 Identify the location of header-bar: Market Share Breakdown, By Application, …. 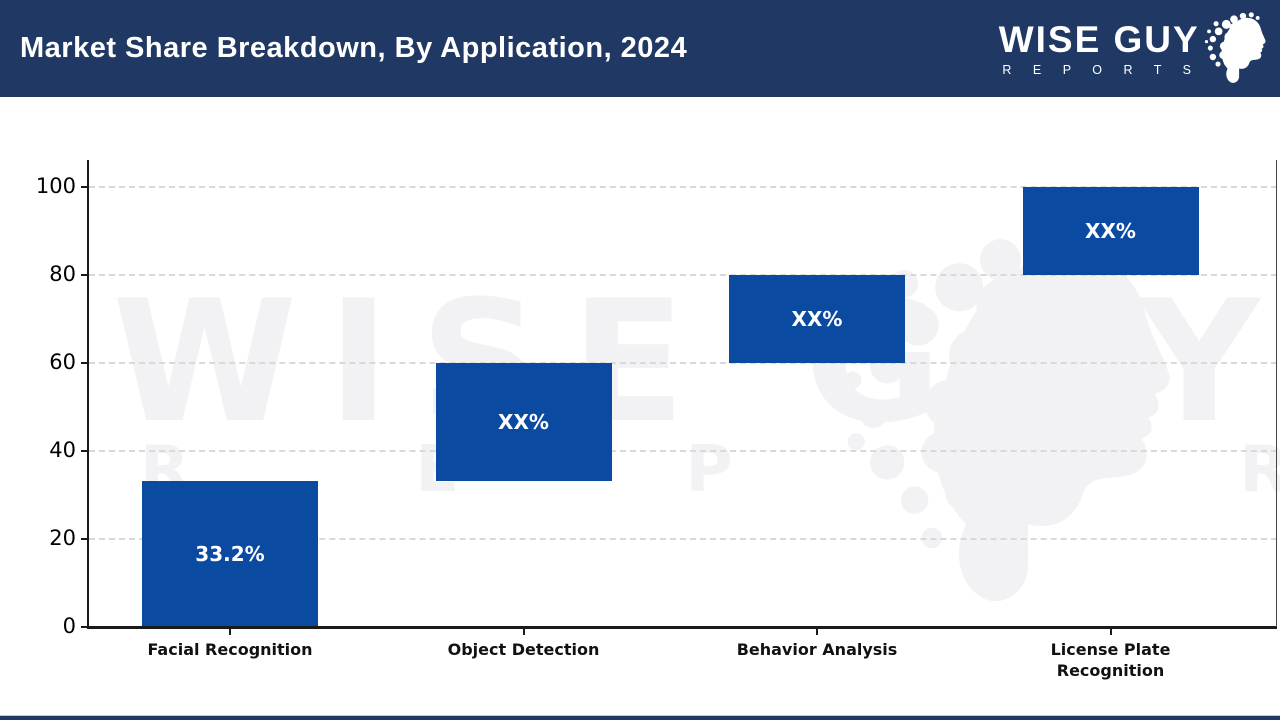
(640, 48).